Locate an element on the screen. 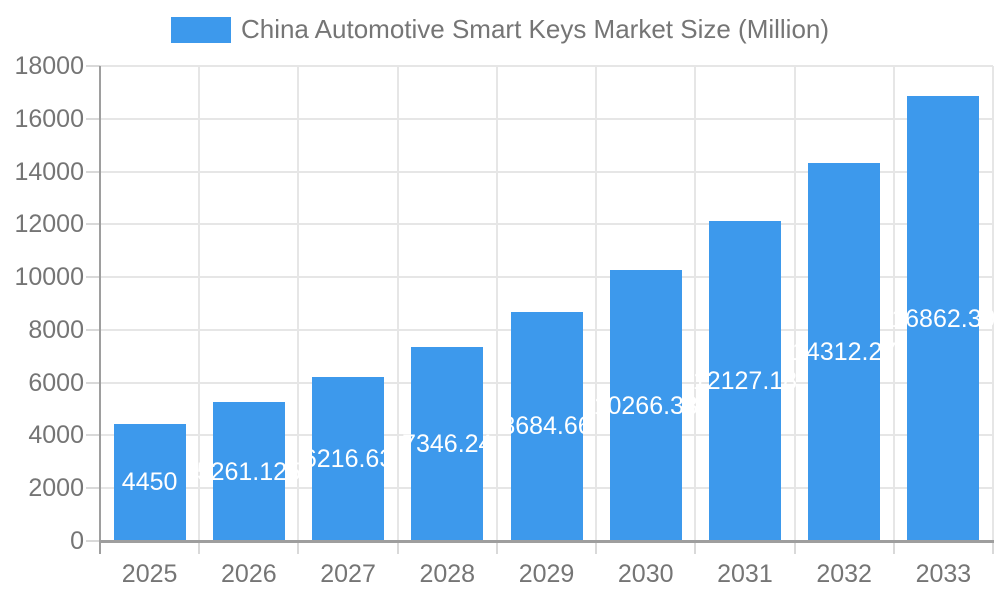 The image size is (1000, 600). x-tick-label: 2029 is located at coordinates (546, 574).